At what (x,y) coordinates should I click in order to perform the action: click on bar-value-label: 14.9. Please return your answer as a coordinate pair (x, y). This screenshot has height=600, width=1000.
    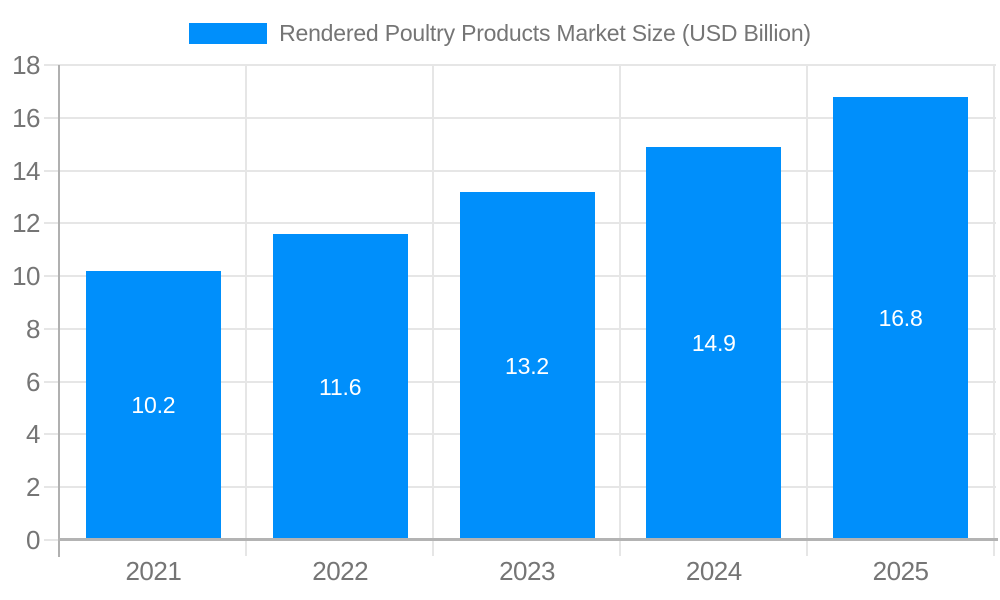
    Looking at the image, I should click on (713, 343).